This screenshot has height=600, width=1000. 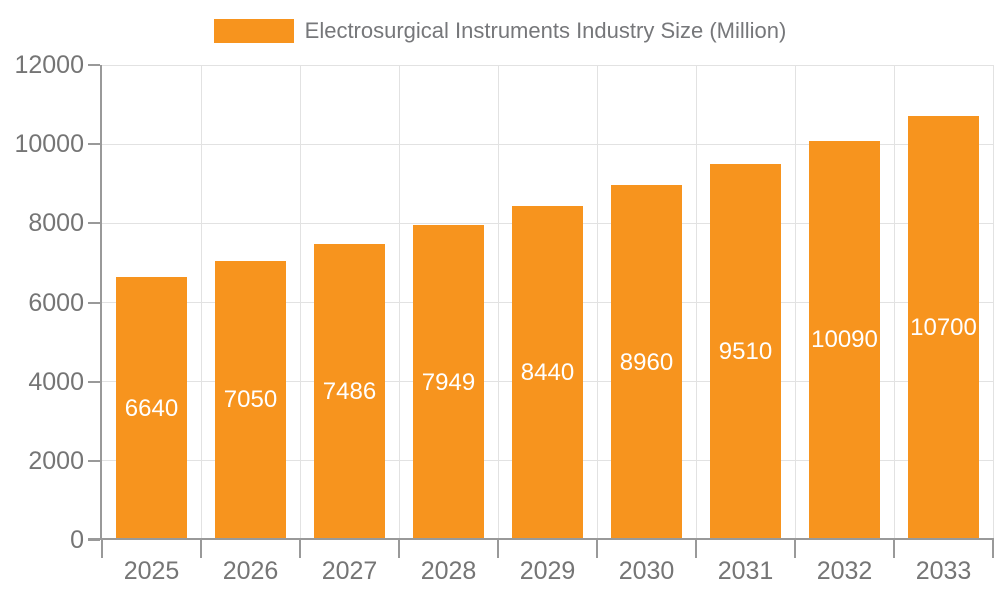 I want to click on y-axis-label: 6000, so click(x=56, y=302).